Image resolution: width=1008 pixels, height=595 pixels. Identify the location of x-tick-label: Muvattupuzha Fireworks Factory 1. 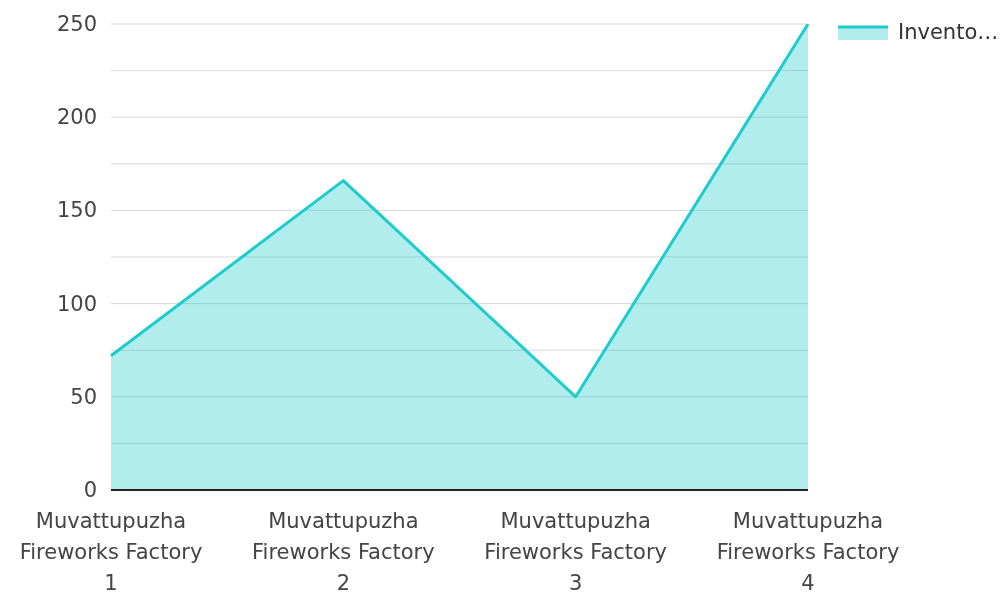
(111, 552).